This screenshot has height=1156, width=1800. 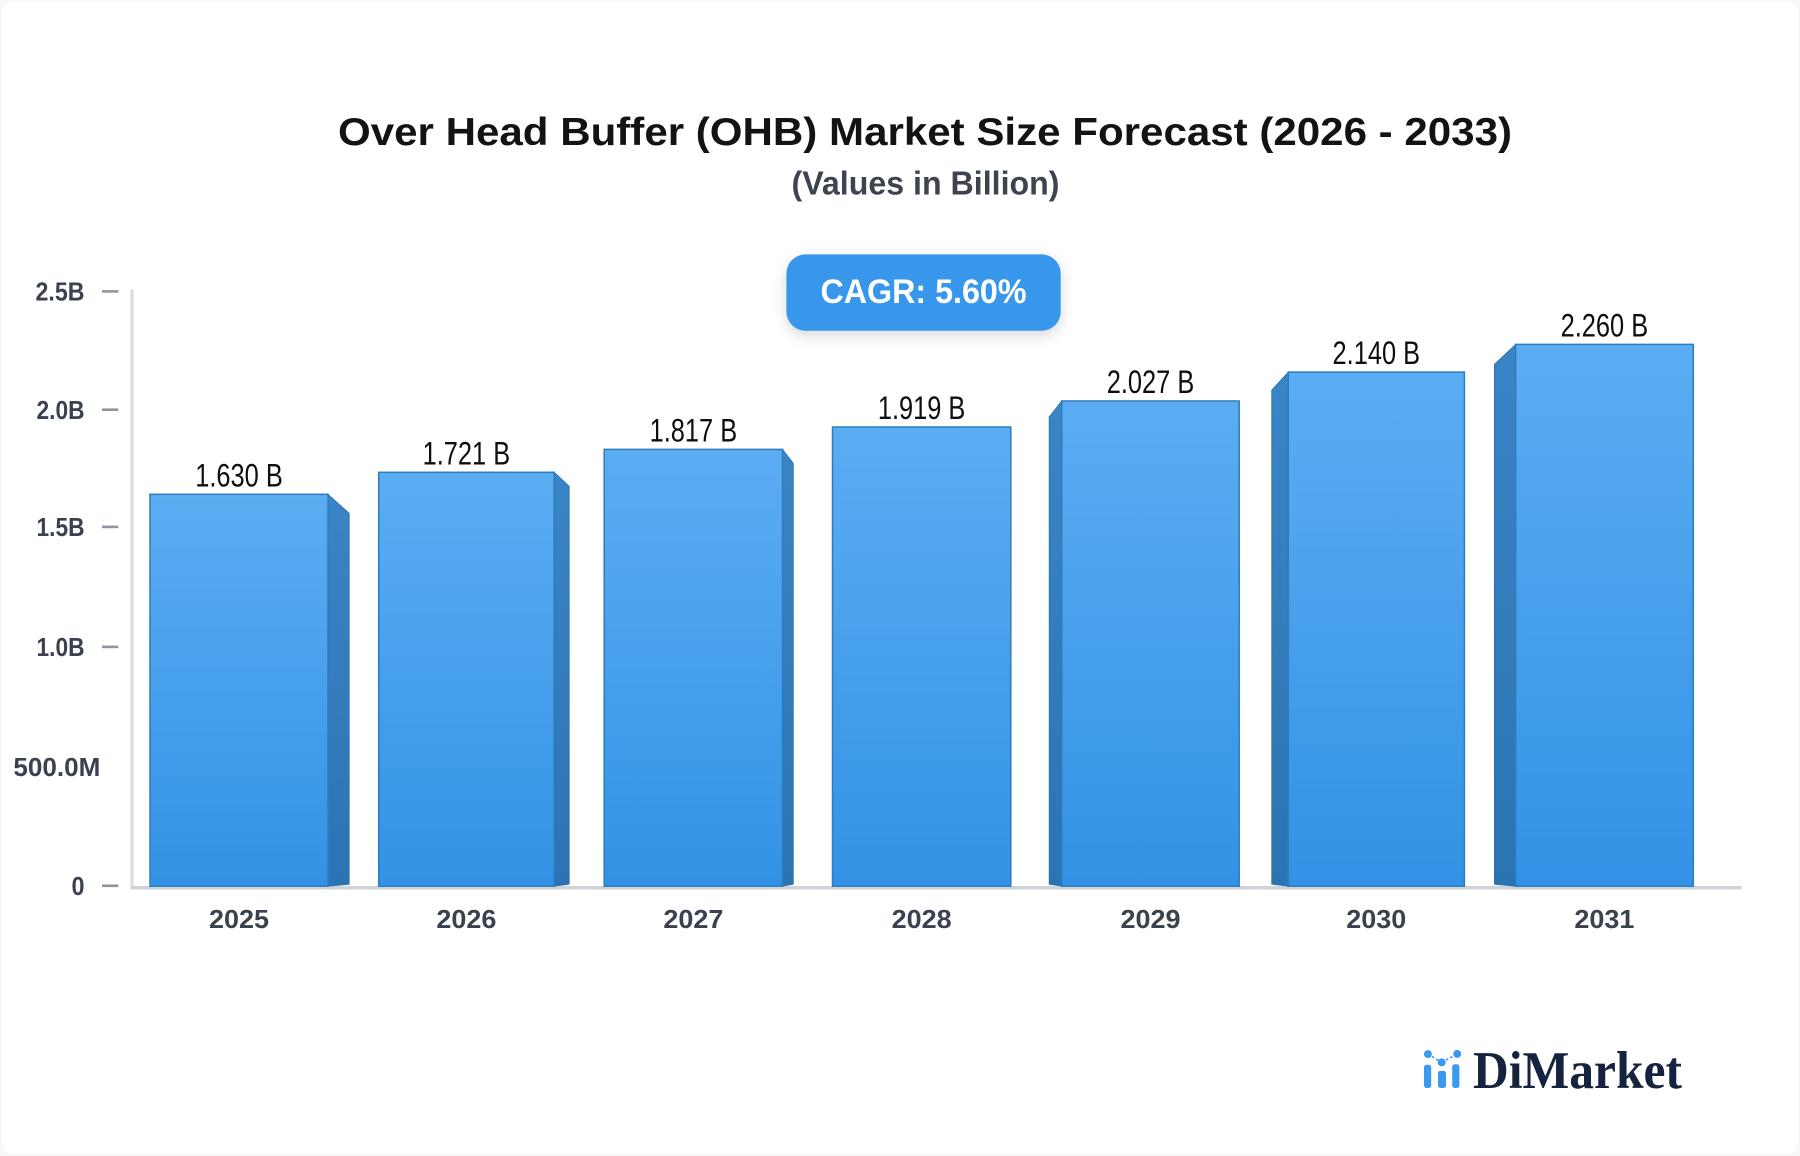 I want to click on svg-text: 2.260 B, so click(x=1605, y=325).